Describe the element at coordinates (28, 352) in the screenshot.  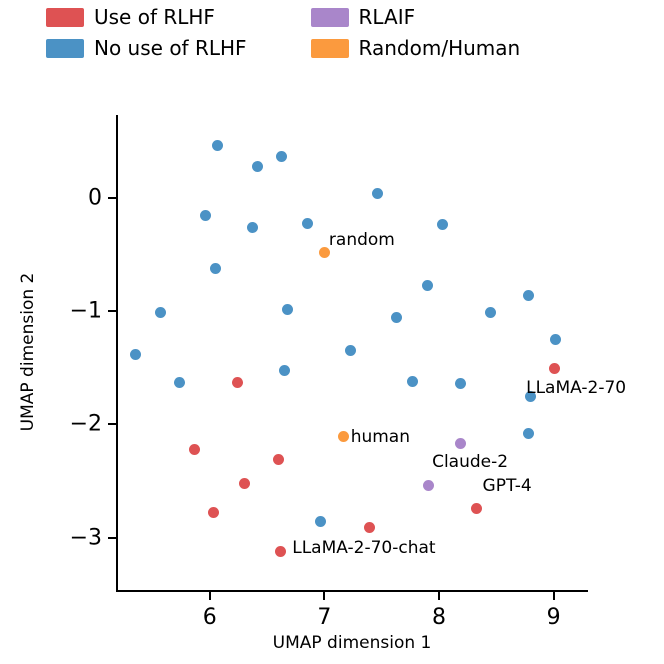
I see `y-axis-label: UMAP dimension 2` at that location.